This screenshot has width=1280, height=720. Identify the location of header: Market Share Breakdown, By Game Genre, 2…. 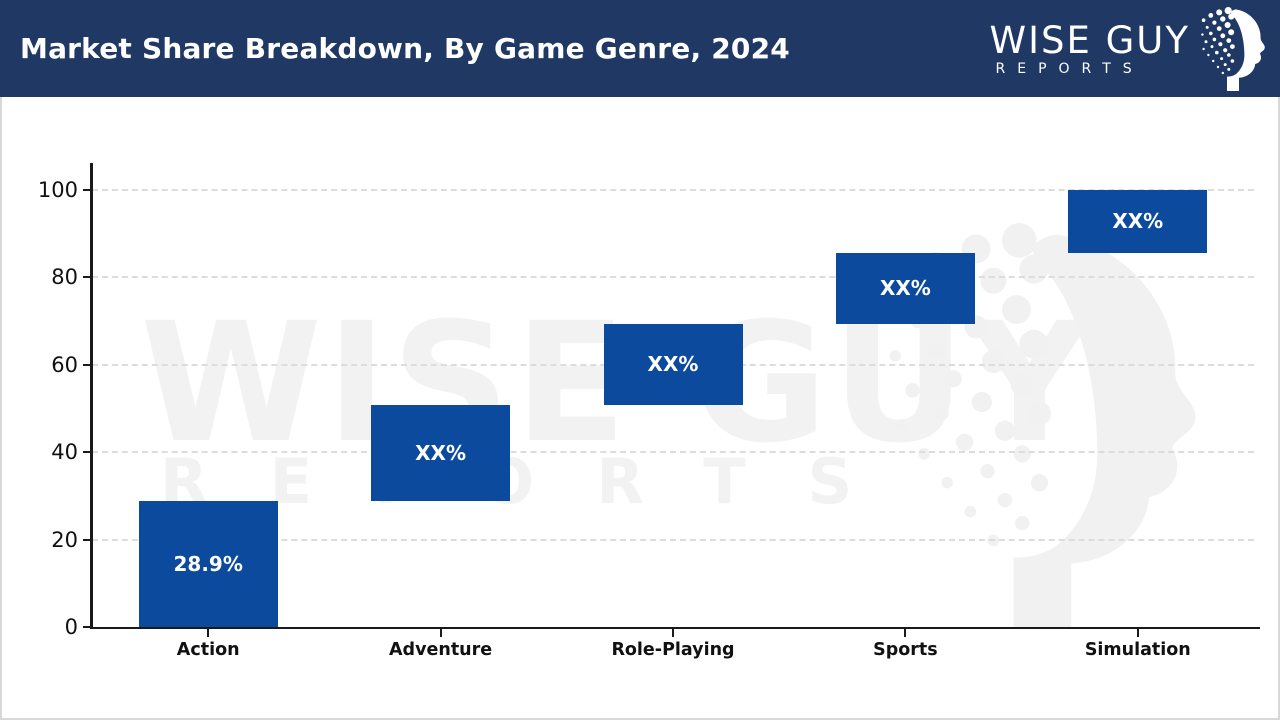
(640, 48).